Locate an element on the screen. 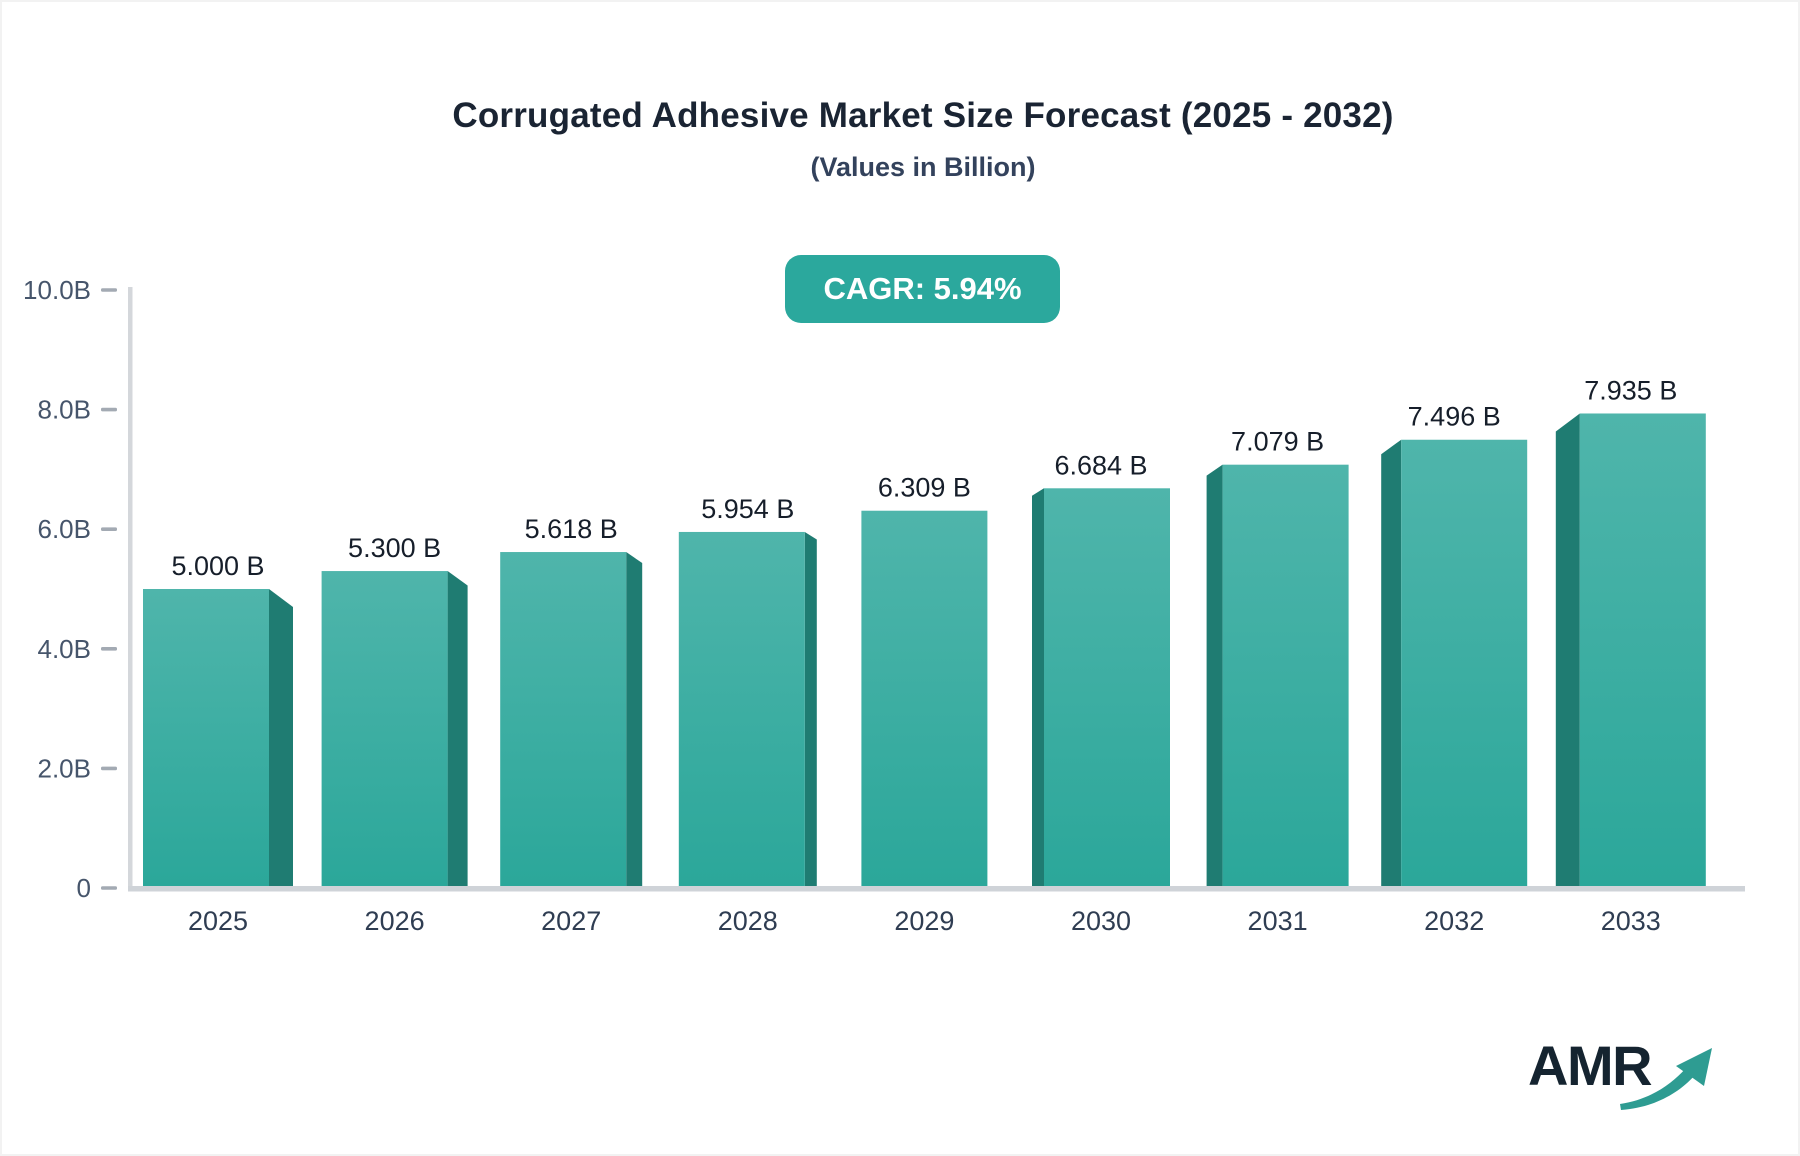 Image resolution: width=1800 pixels, height=1156 pixels. x-tick-label: 2028 is located at coordinates (748, 921).